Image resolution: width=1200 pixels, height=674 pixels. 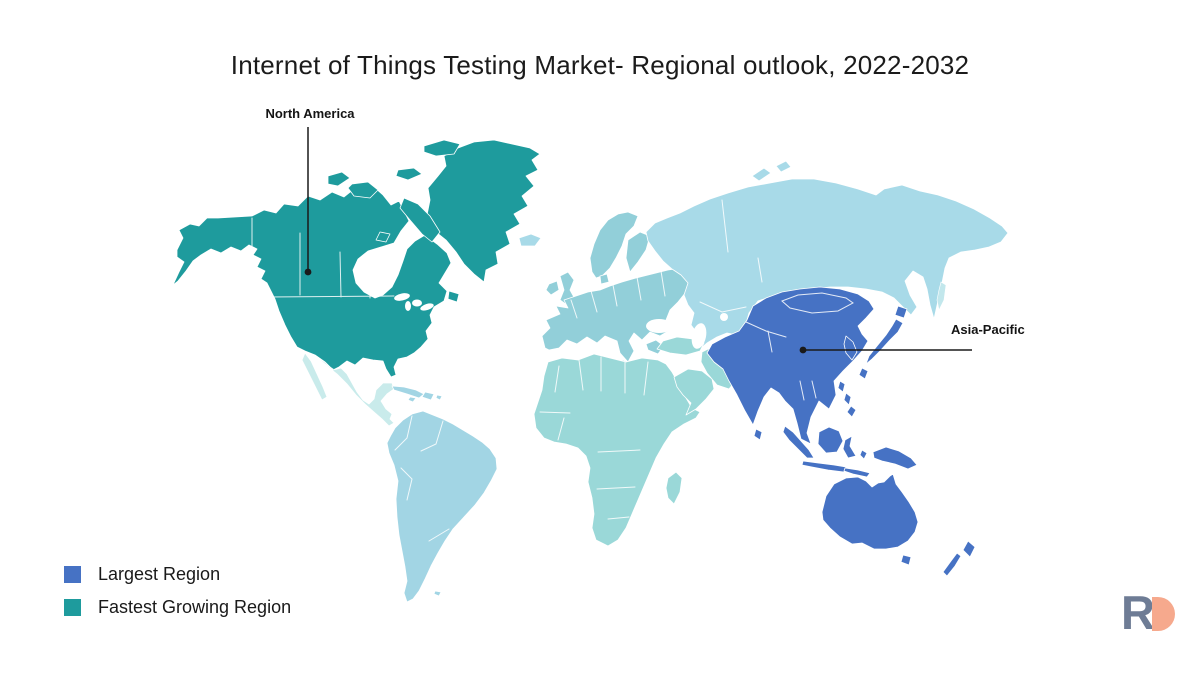 I want to click on island-philippines-luzon, so click(x=841, y=386).